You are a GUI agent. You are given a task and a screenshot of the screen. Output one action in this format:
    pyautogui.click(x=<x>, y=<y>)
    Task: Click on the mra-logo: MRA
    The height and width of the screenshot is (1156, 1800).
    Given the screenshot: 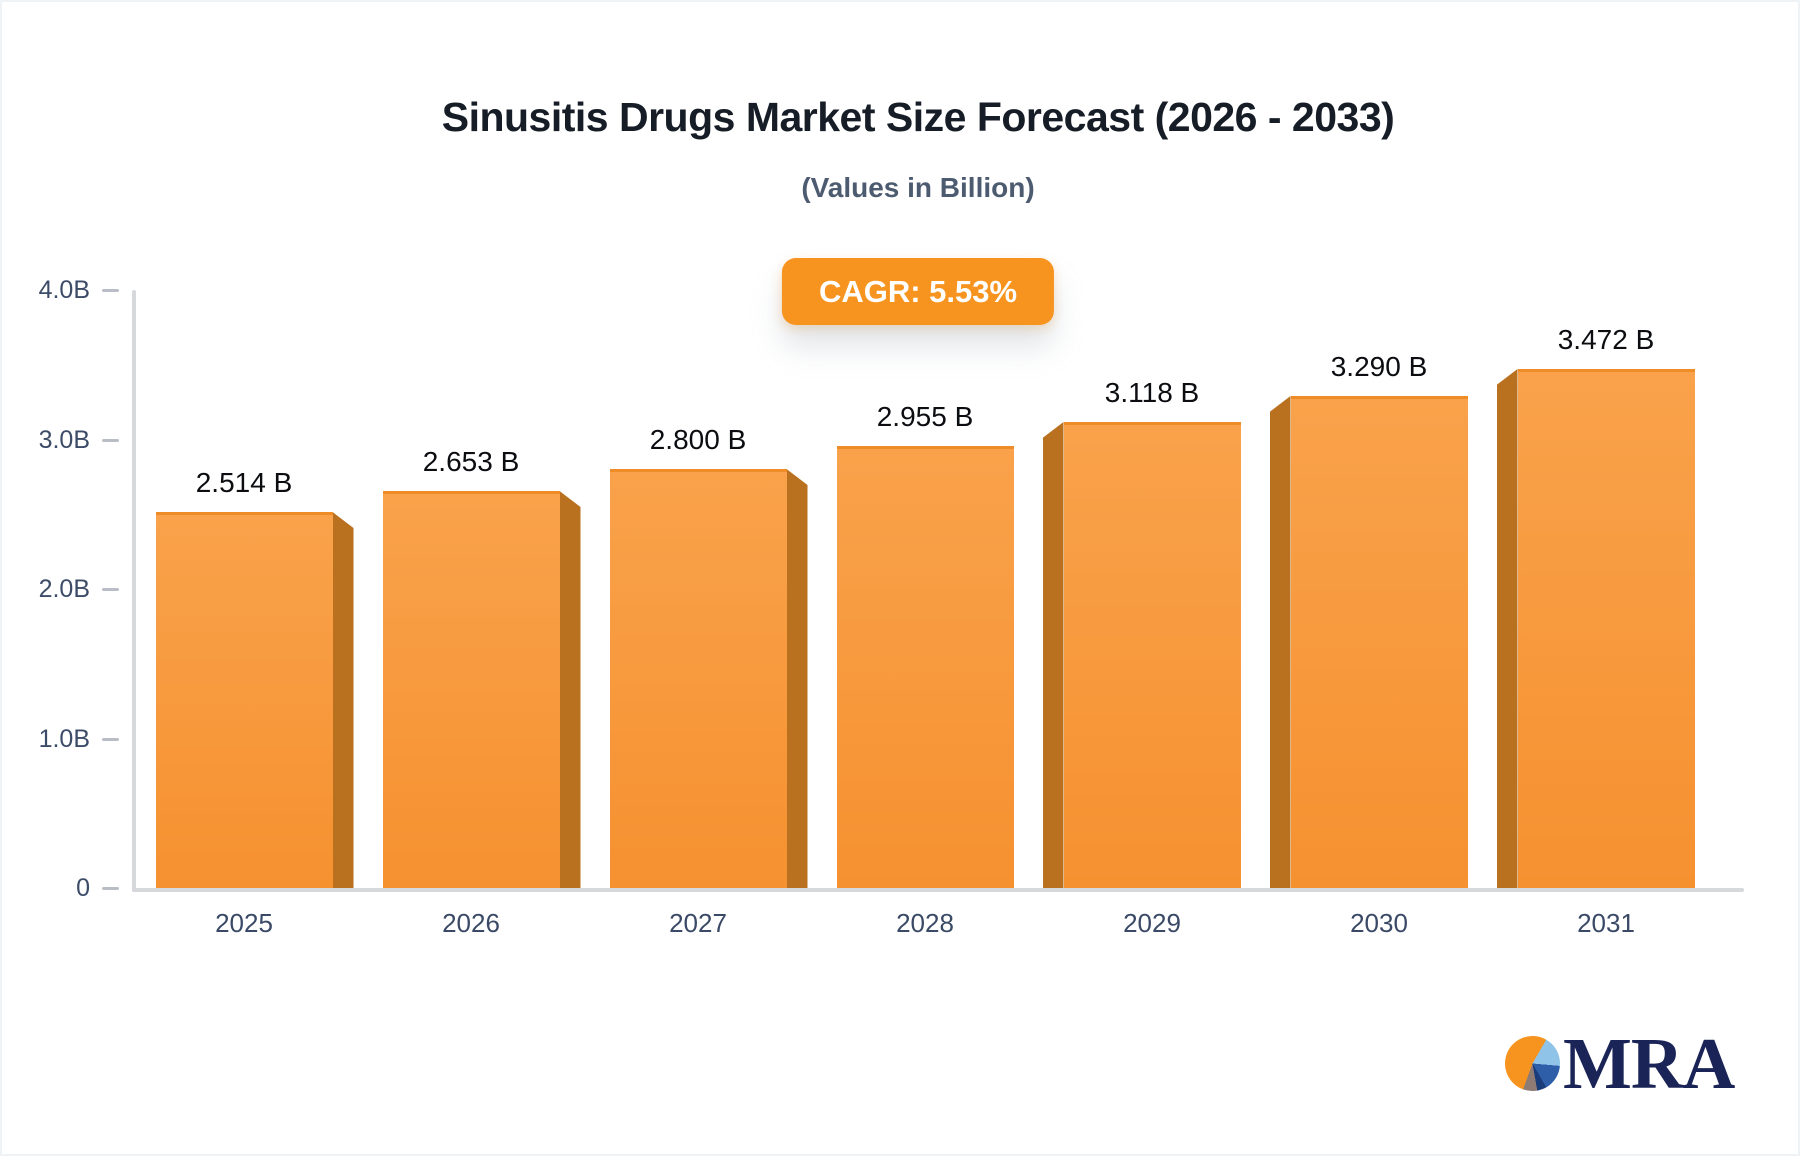 What is the action you would take?
    pyautogui.click(x=1620, y=1063)
    